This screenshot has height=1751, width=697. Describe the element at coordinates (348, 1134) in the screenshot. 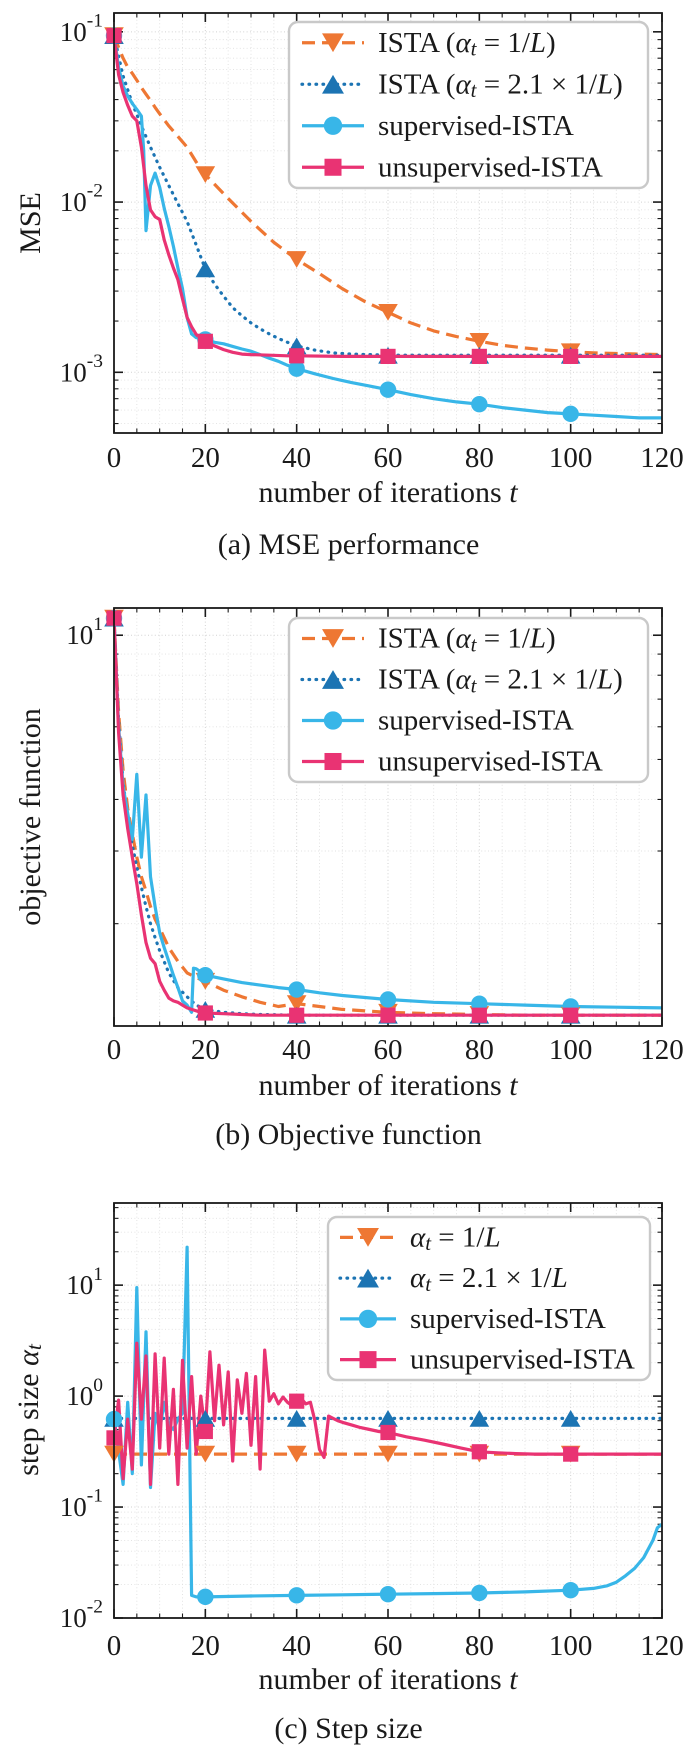

I see `caption-b: (b) Objective function` at that location.